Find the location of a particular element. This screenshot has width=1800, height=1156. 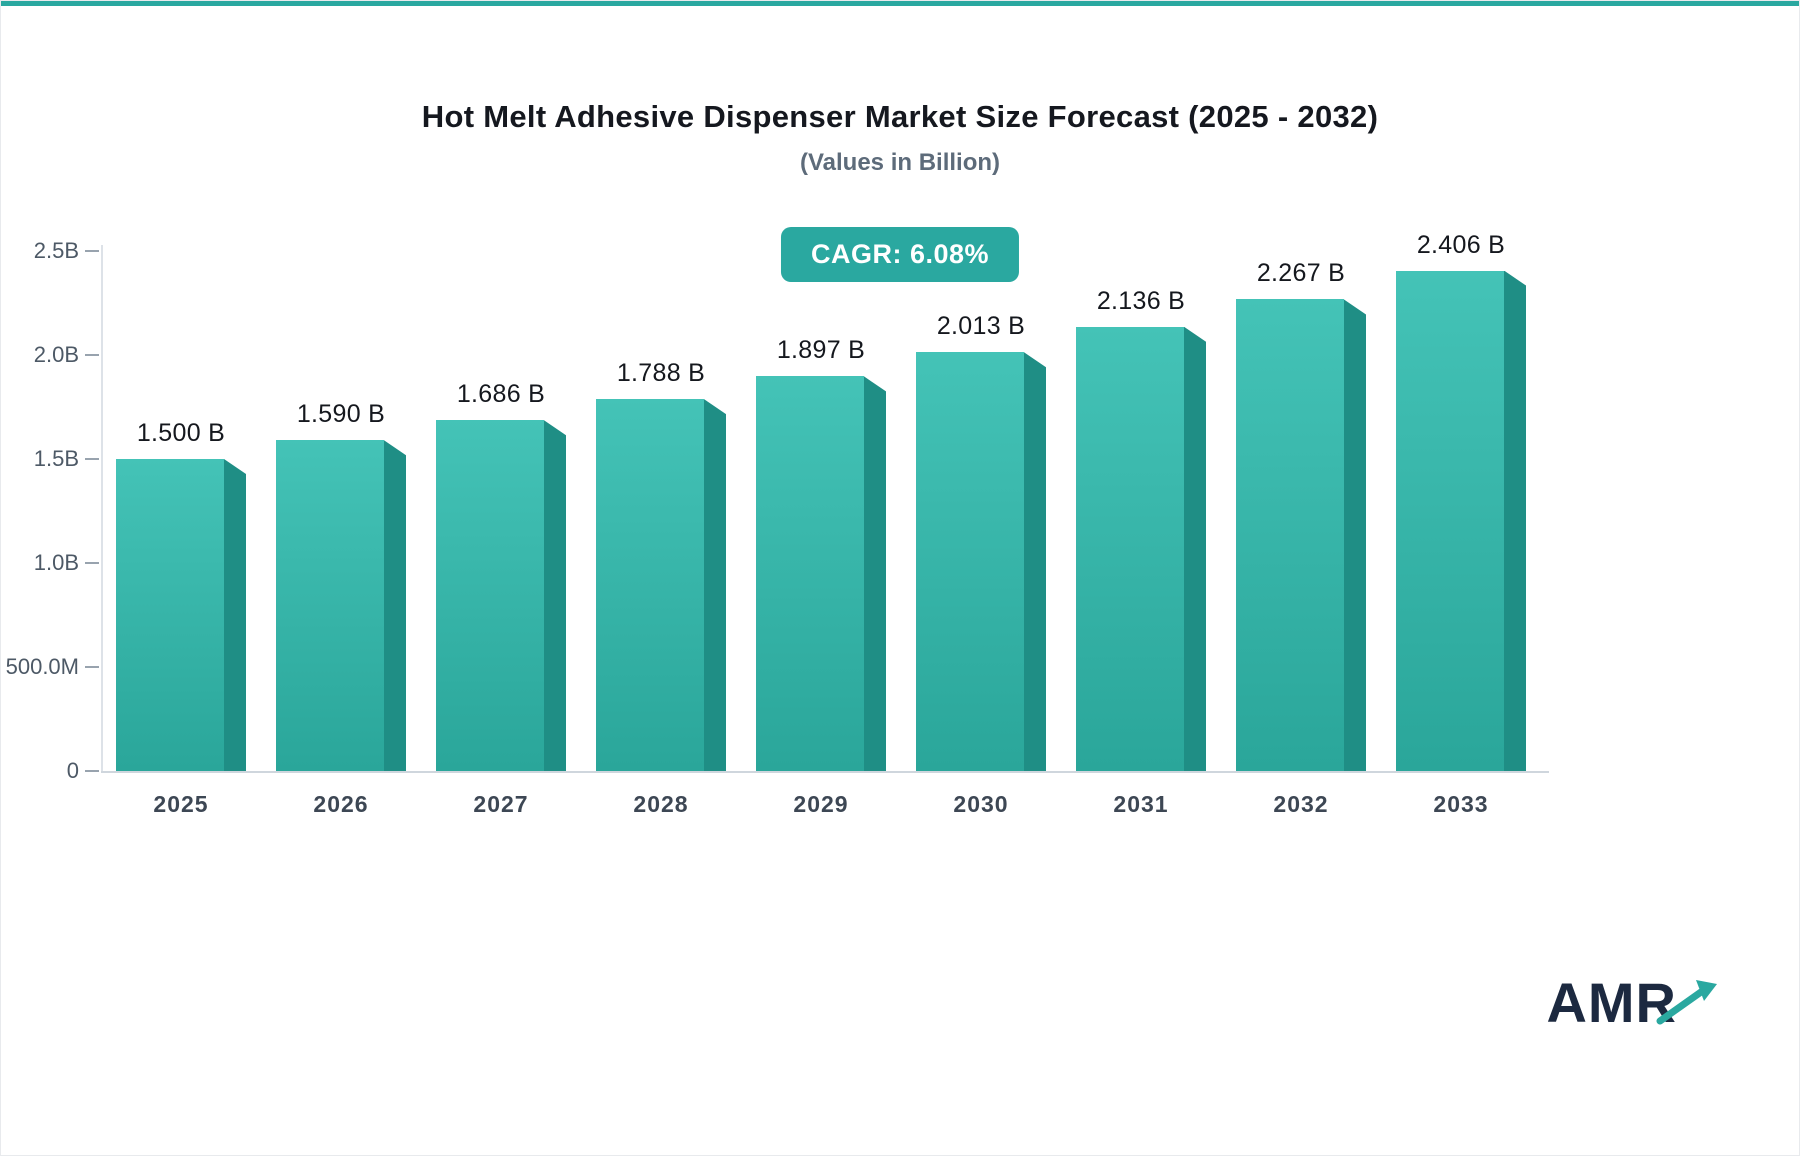

bar-value-label: 2.267 B is located at coordinates (1301, 273).